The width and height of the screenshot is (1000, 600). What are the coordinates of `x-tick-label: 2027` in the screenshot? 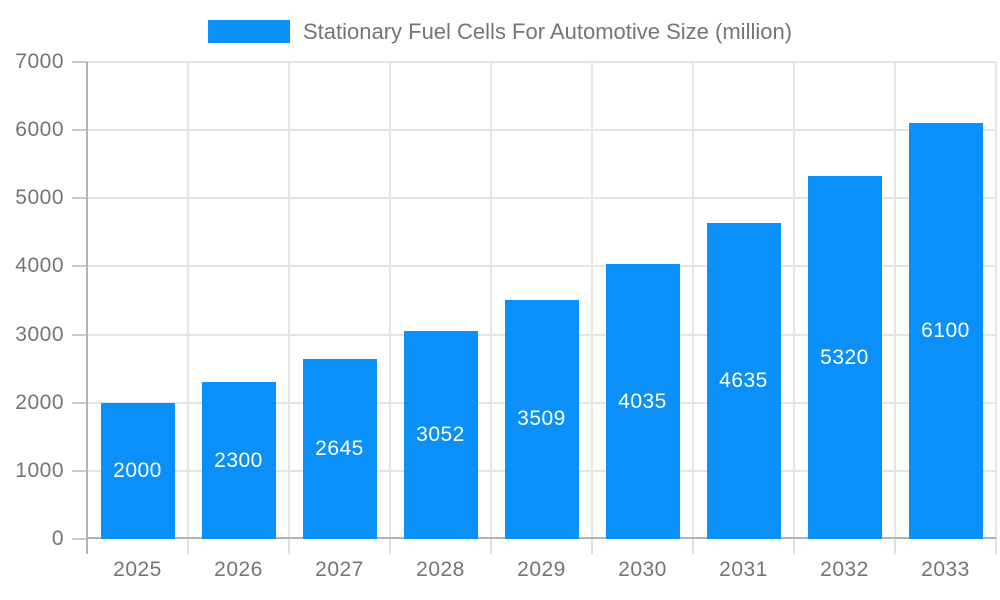 It's located at (339, 569).